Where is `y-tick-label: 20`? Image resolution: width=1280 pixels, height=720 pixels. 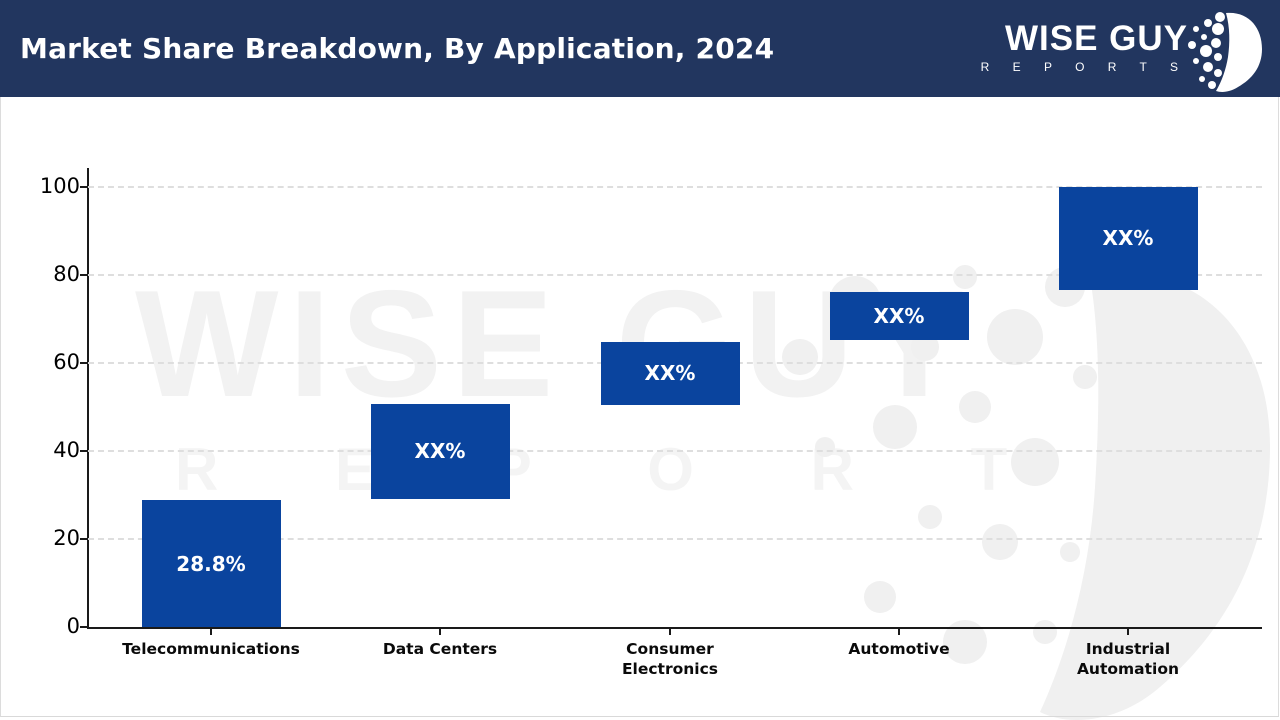 y-tick-label: 20 is located at coordinates (66, 538).